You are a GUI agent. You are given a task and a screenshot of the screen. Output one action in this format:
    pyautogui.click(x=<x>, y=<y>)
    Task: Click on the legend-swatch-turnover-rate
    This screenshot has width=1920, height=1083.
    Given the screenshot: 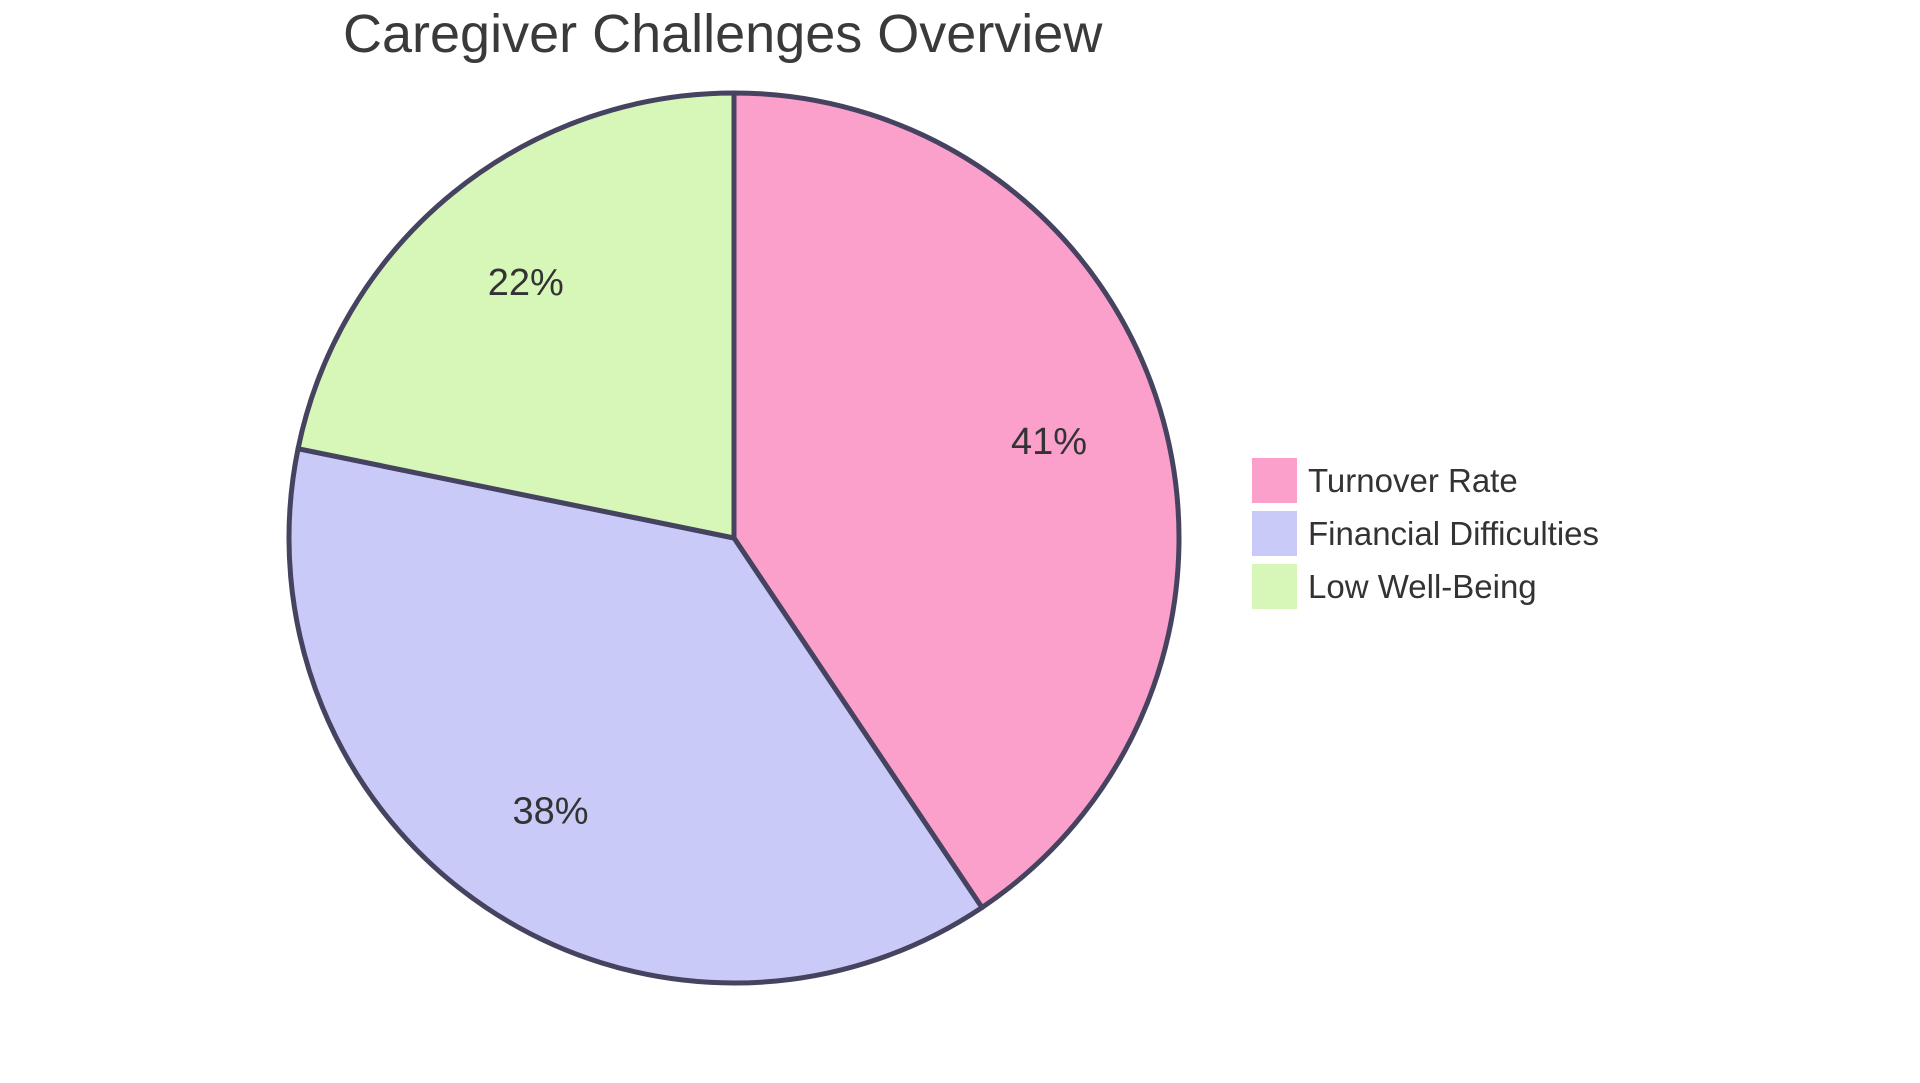 What is the action you would take?
    pyautogui.click(x=1274, y=480)
    